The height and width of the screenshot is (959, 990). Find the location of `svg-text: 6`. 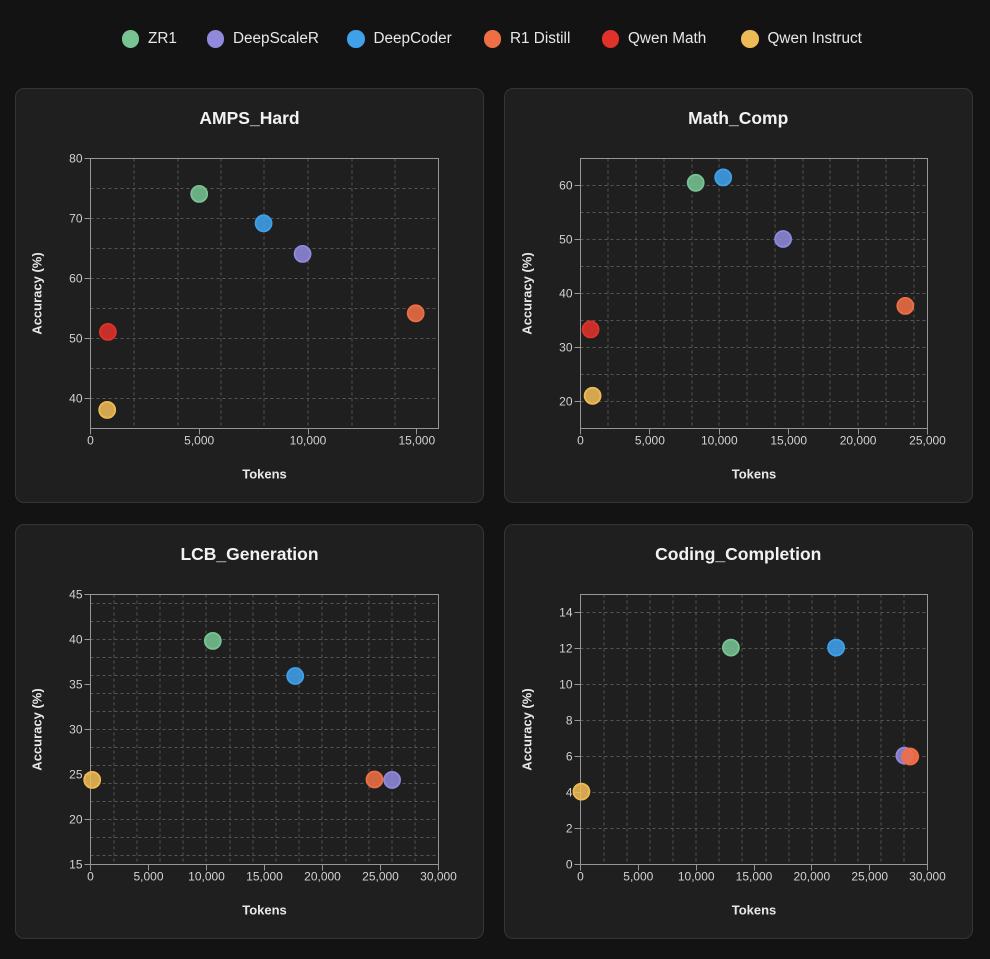

svg-text: 6 is located at coordinates (569, 756).